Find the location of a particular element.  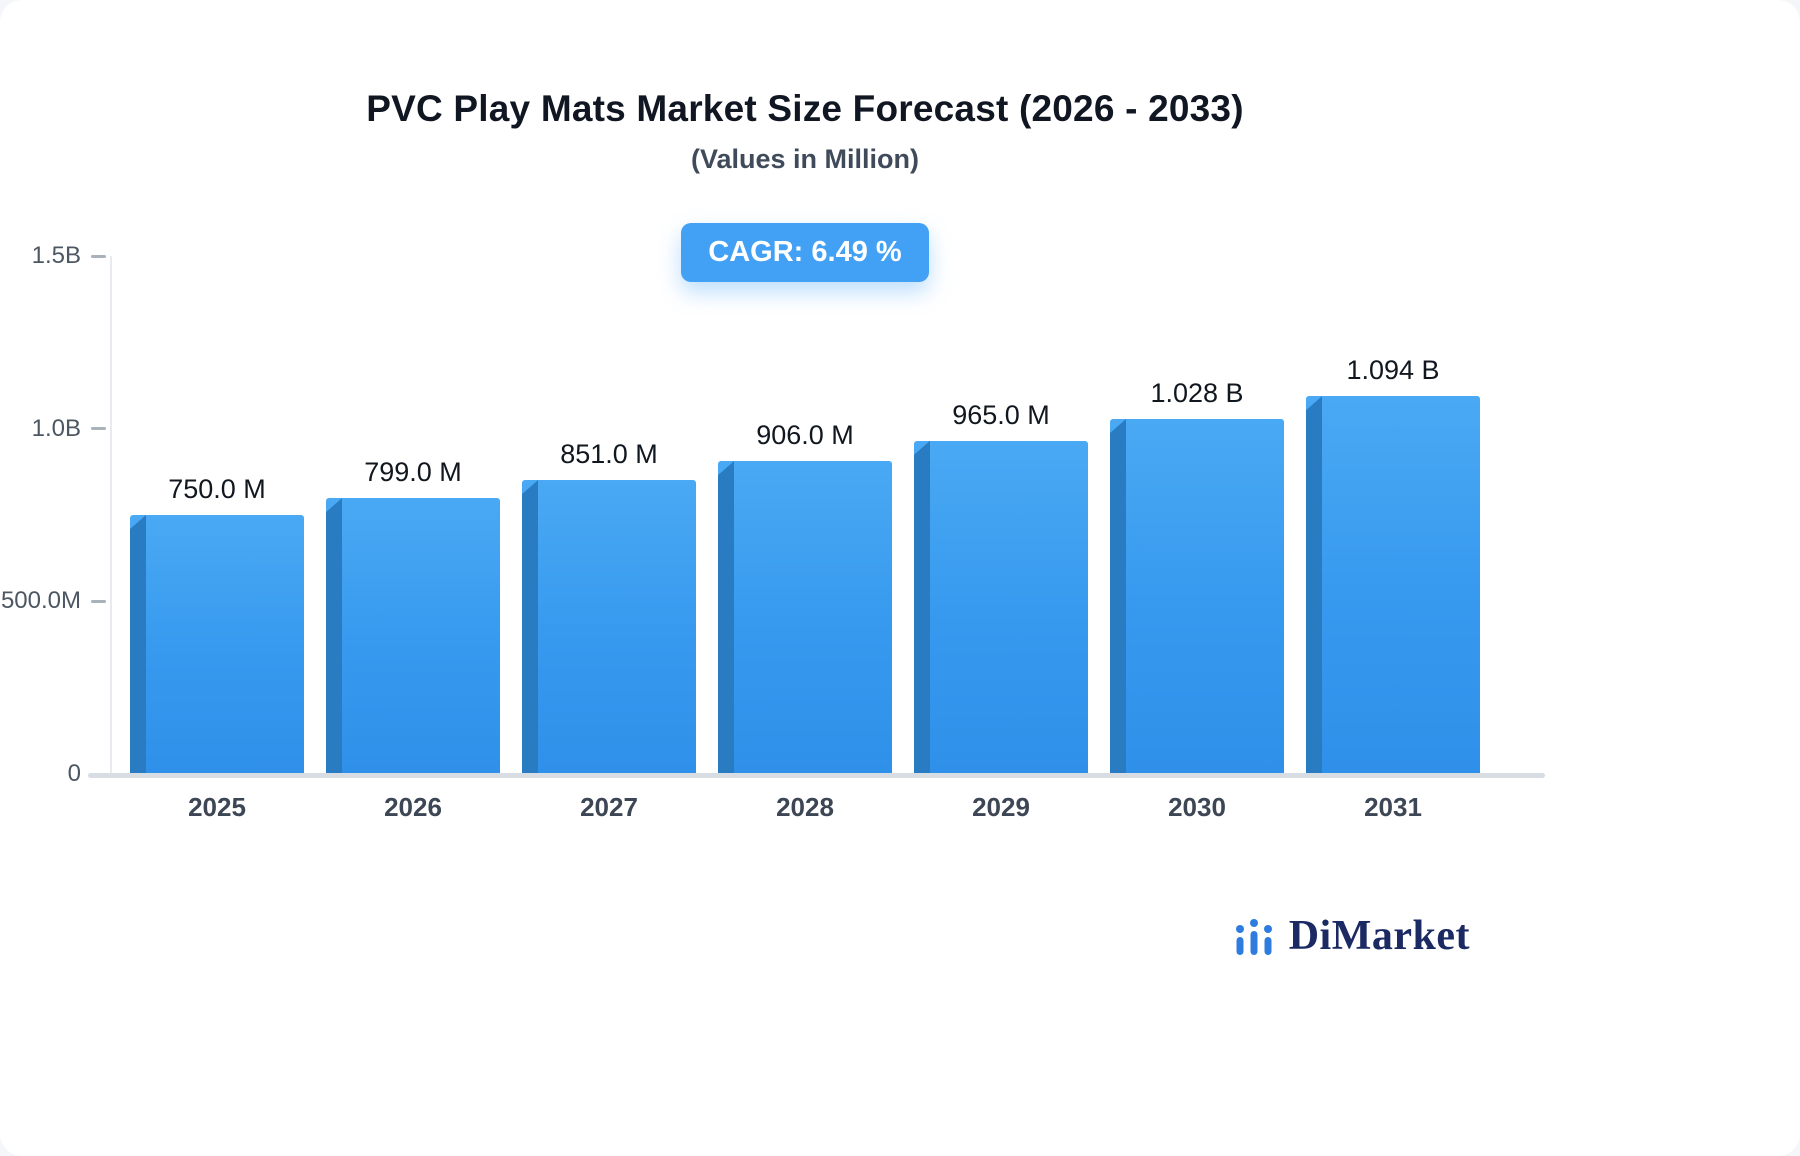

y-tick: 0 is located at coordinates (87, 774).